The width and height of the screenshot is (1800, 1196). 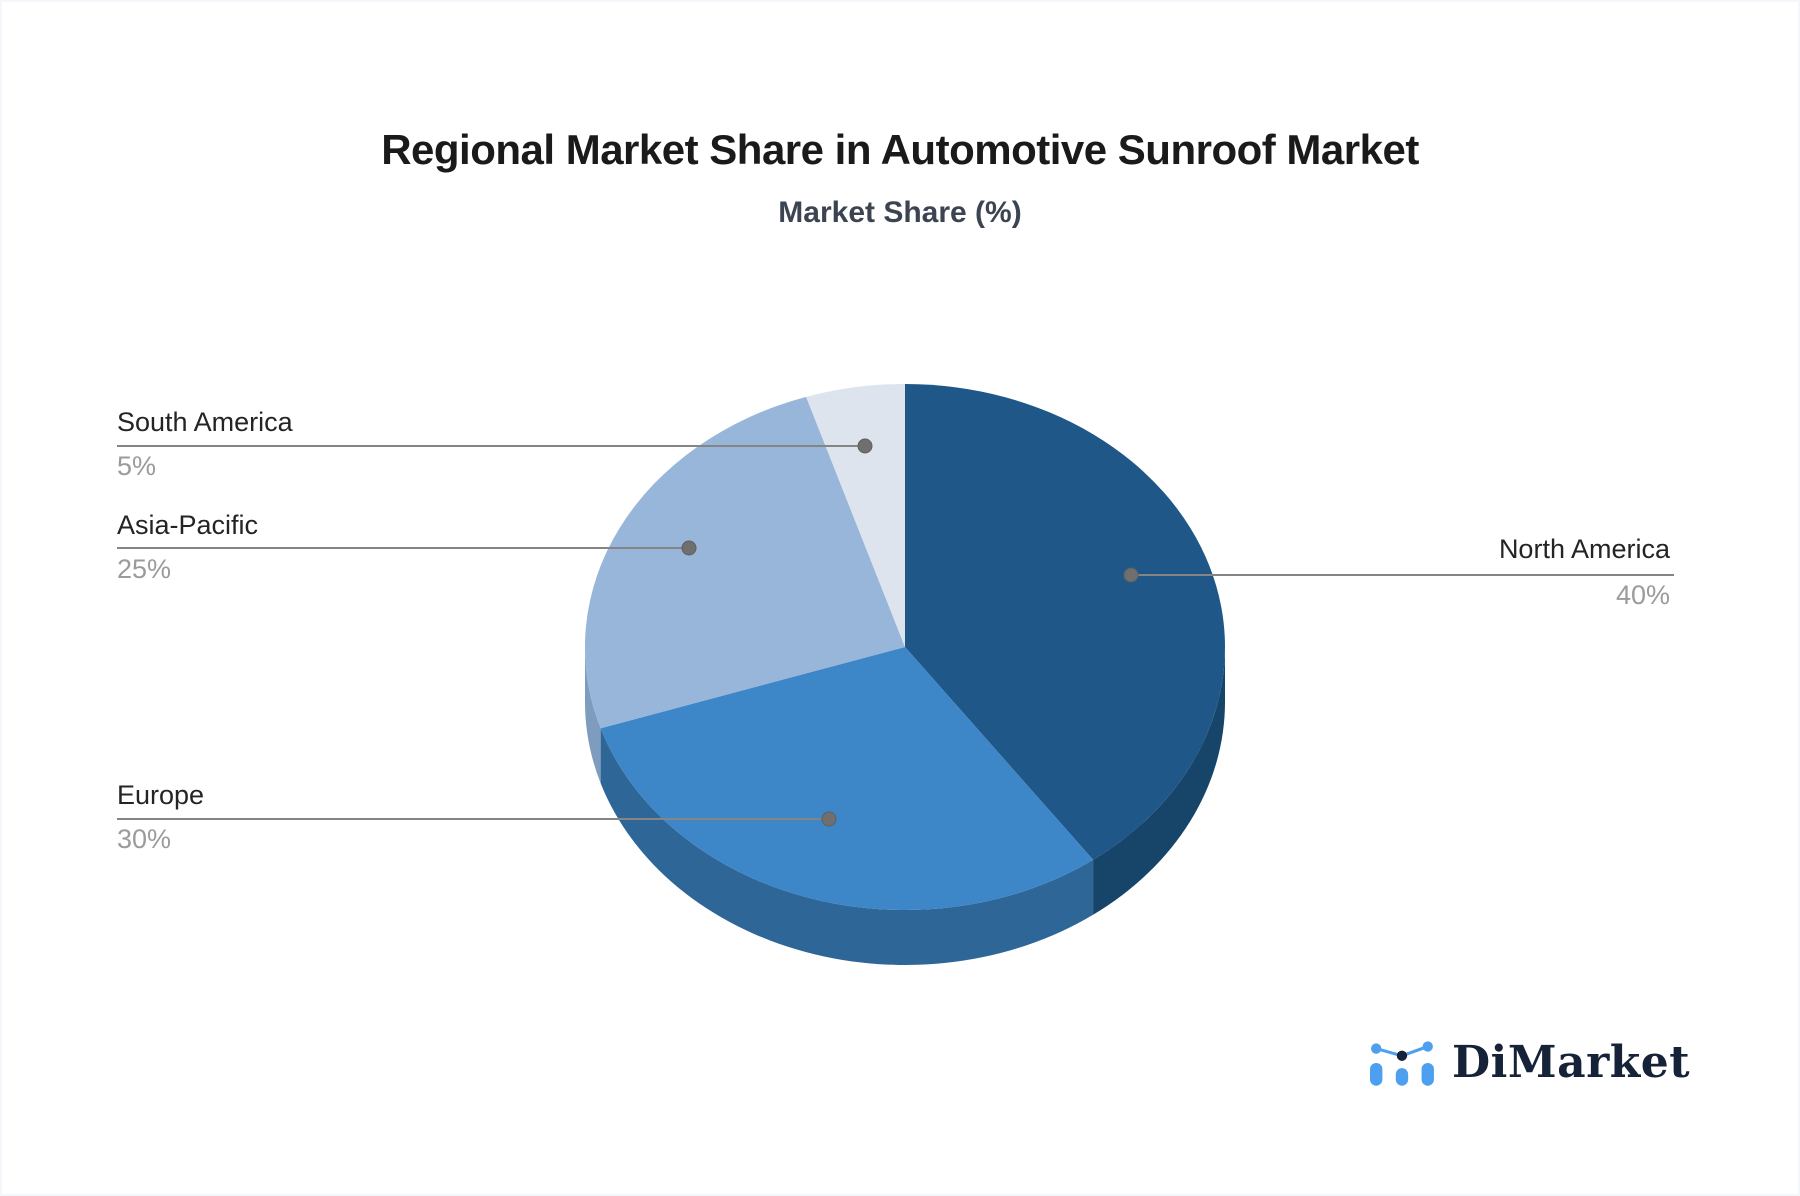 What do you see at coordinates (744, 562) in the screenshot?
I see `pie-slice-asia-pacific` at bounding box center [744, 562].